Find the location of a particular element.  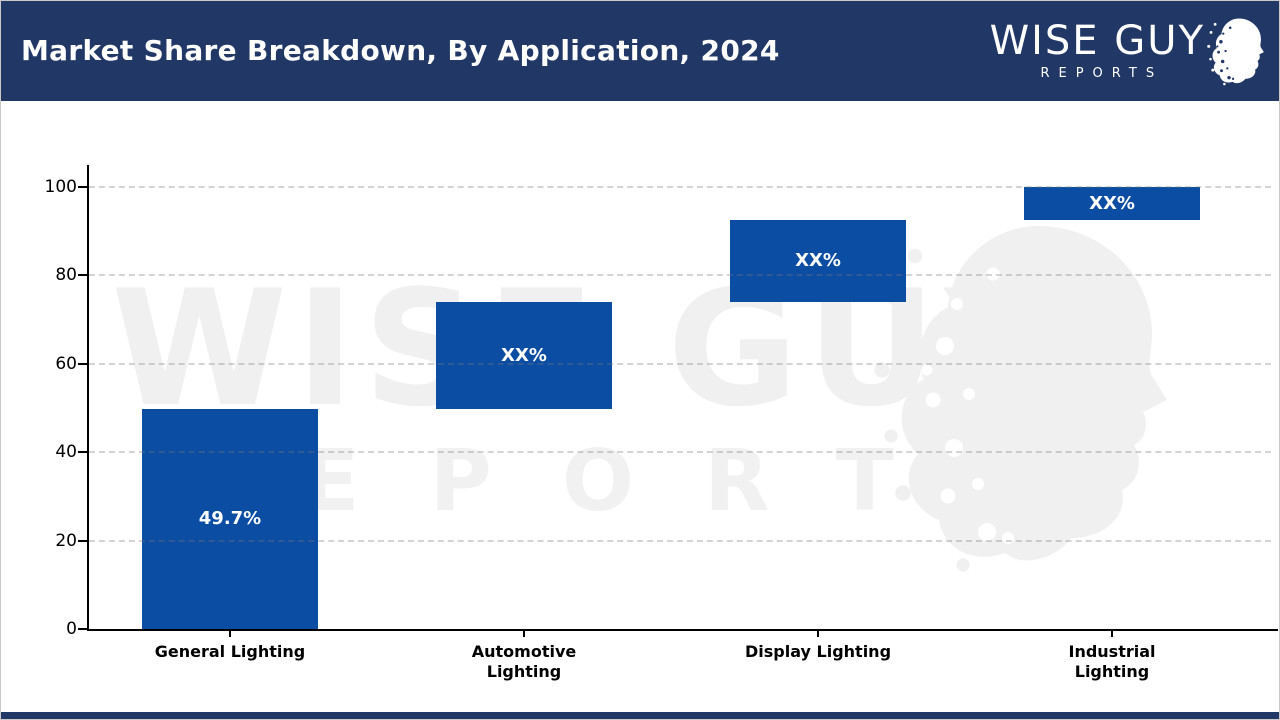

y-tick-label: 20 is located at coordinates (66, 540).